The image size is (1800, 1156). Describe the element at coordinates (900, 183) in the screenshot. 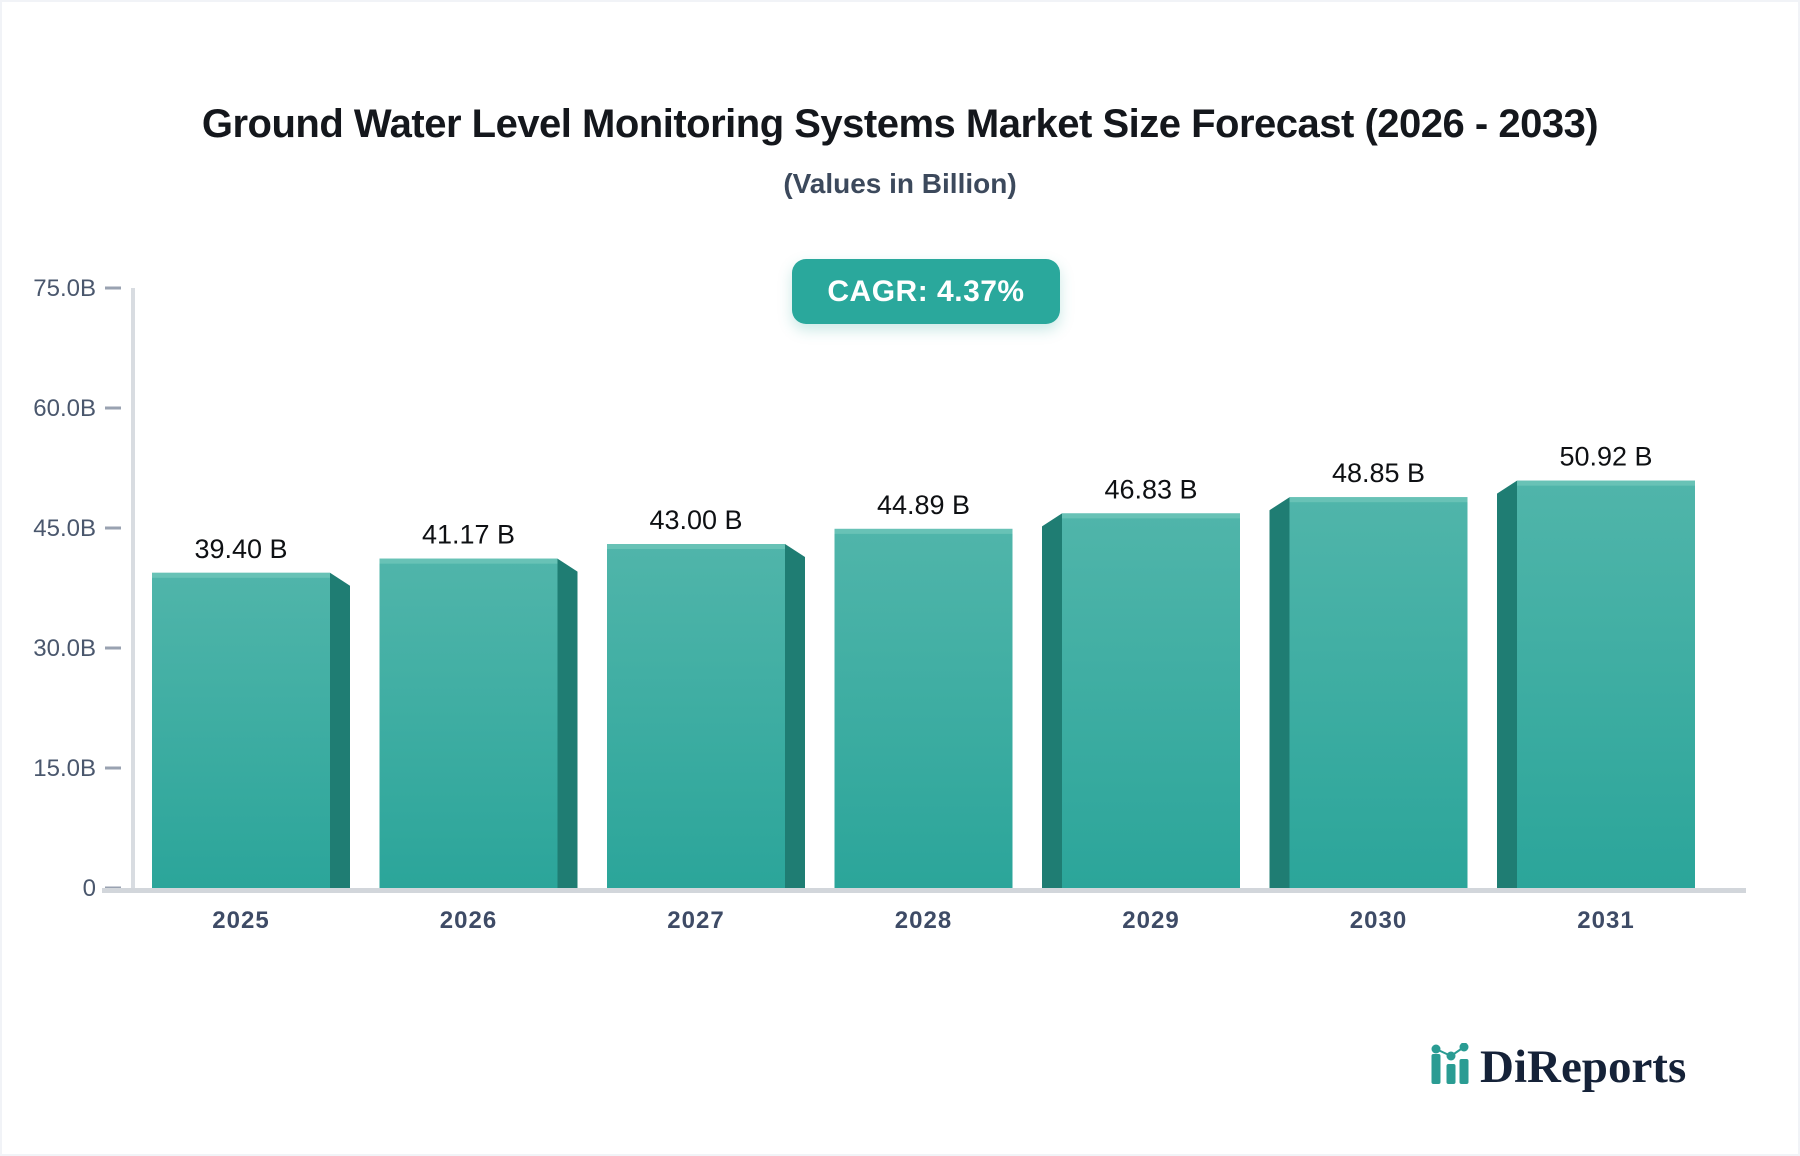

I see `chart-subtitle: (Values in Billion)` at that location.